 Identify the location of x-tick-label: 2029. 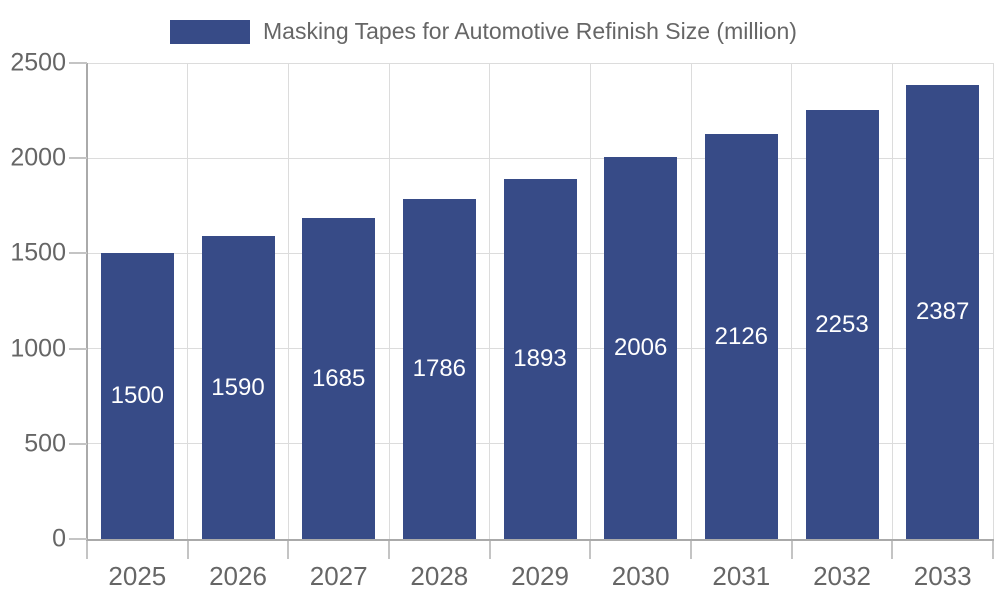
(540, 576).